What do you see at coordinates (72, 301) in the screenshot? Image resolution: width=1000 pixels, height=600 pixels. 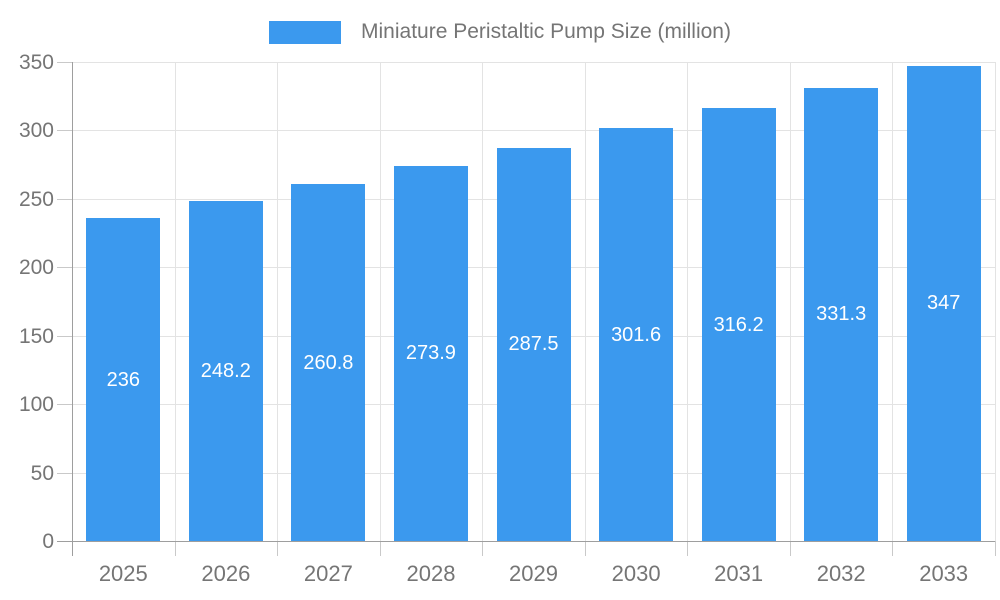 I see `y-axis-line` at bounding box center [72, 301].